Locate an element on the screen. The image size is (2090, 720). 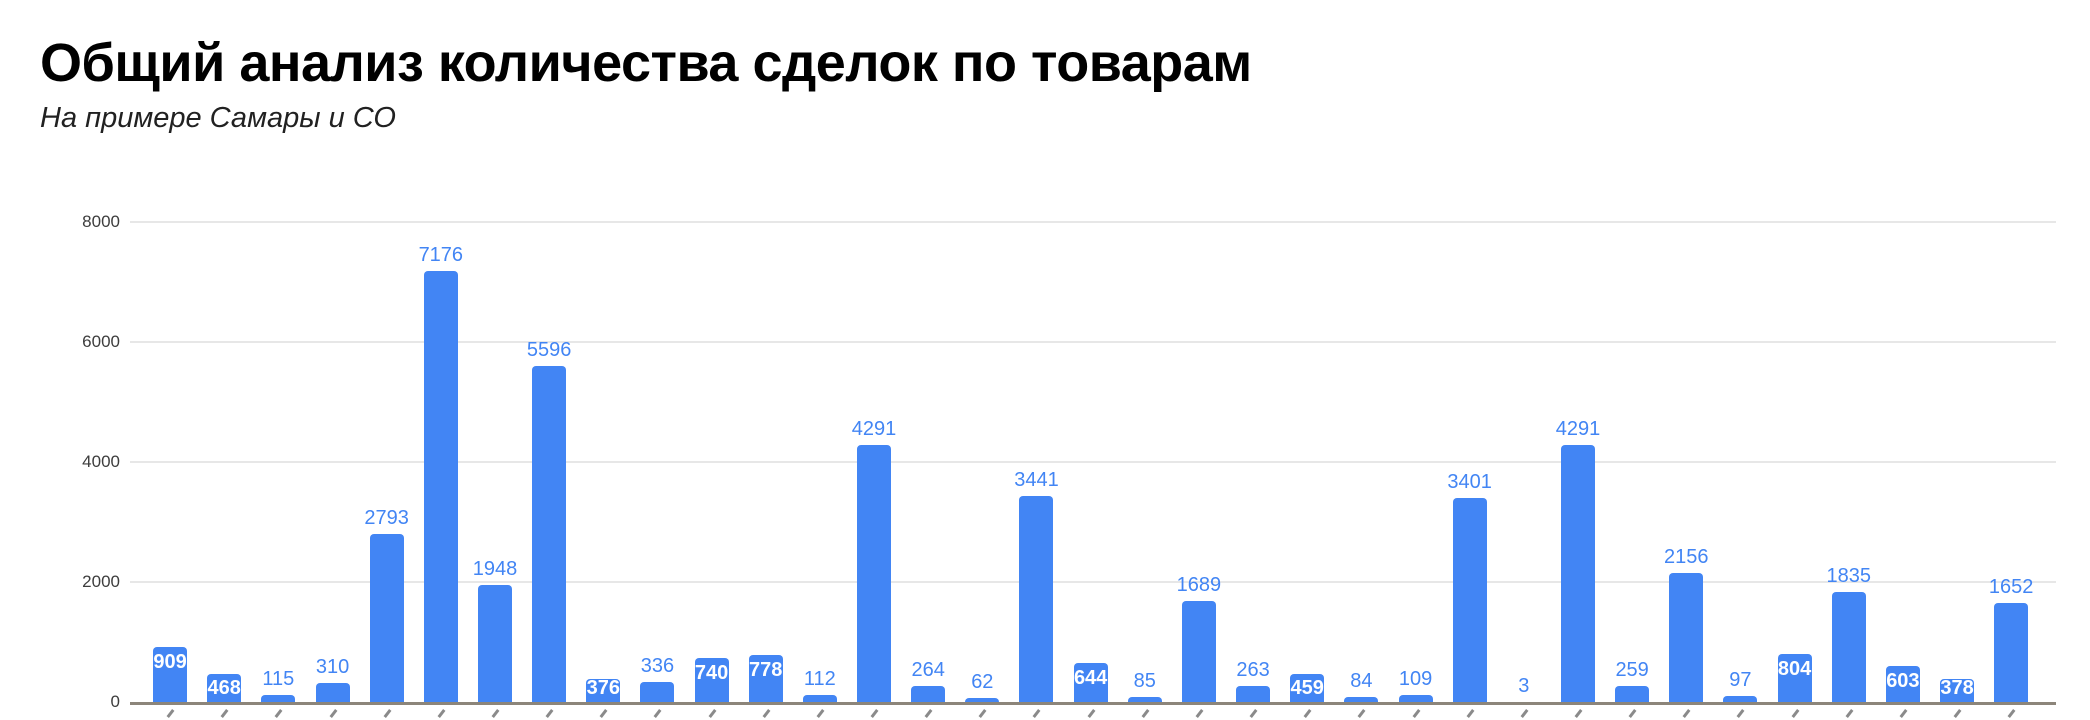
bar-value-label: 376 is located at coordinates (603, 688).